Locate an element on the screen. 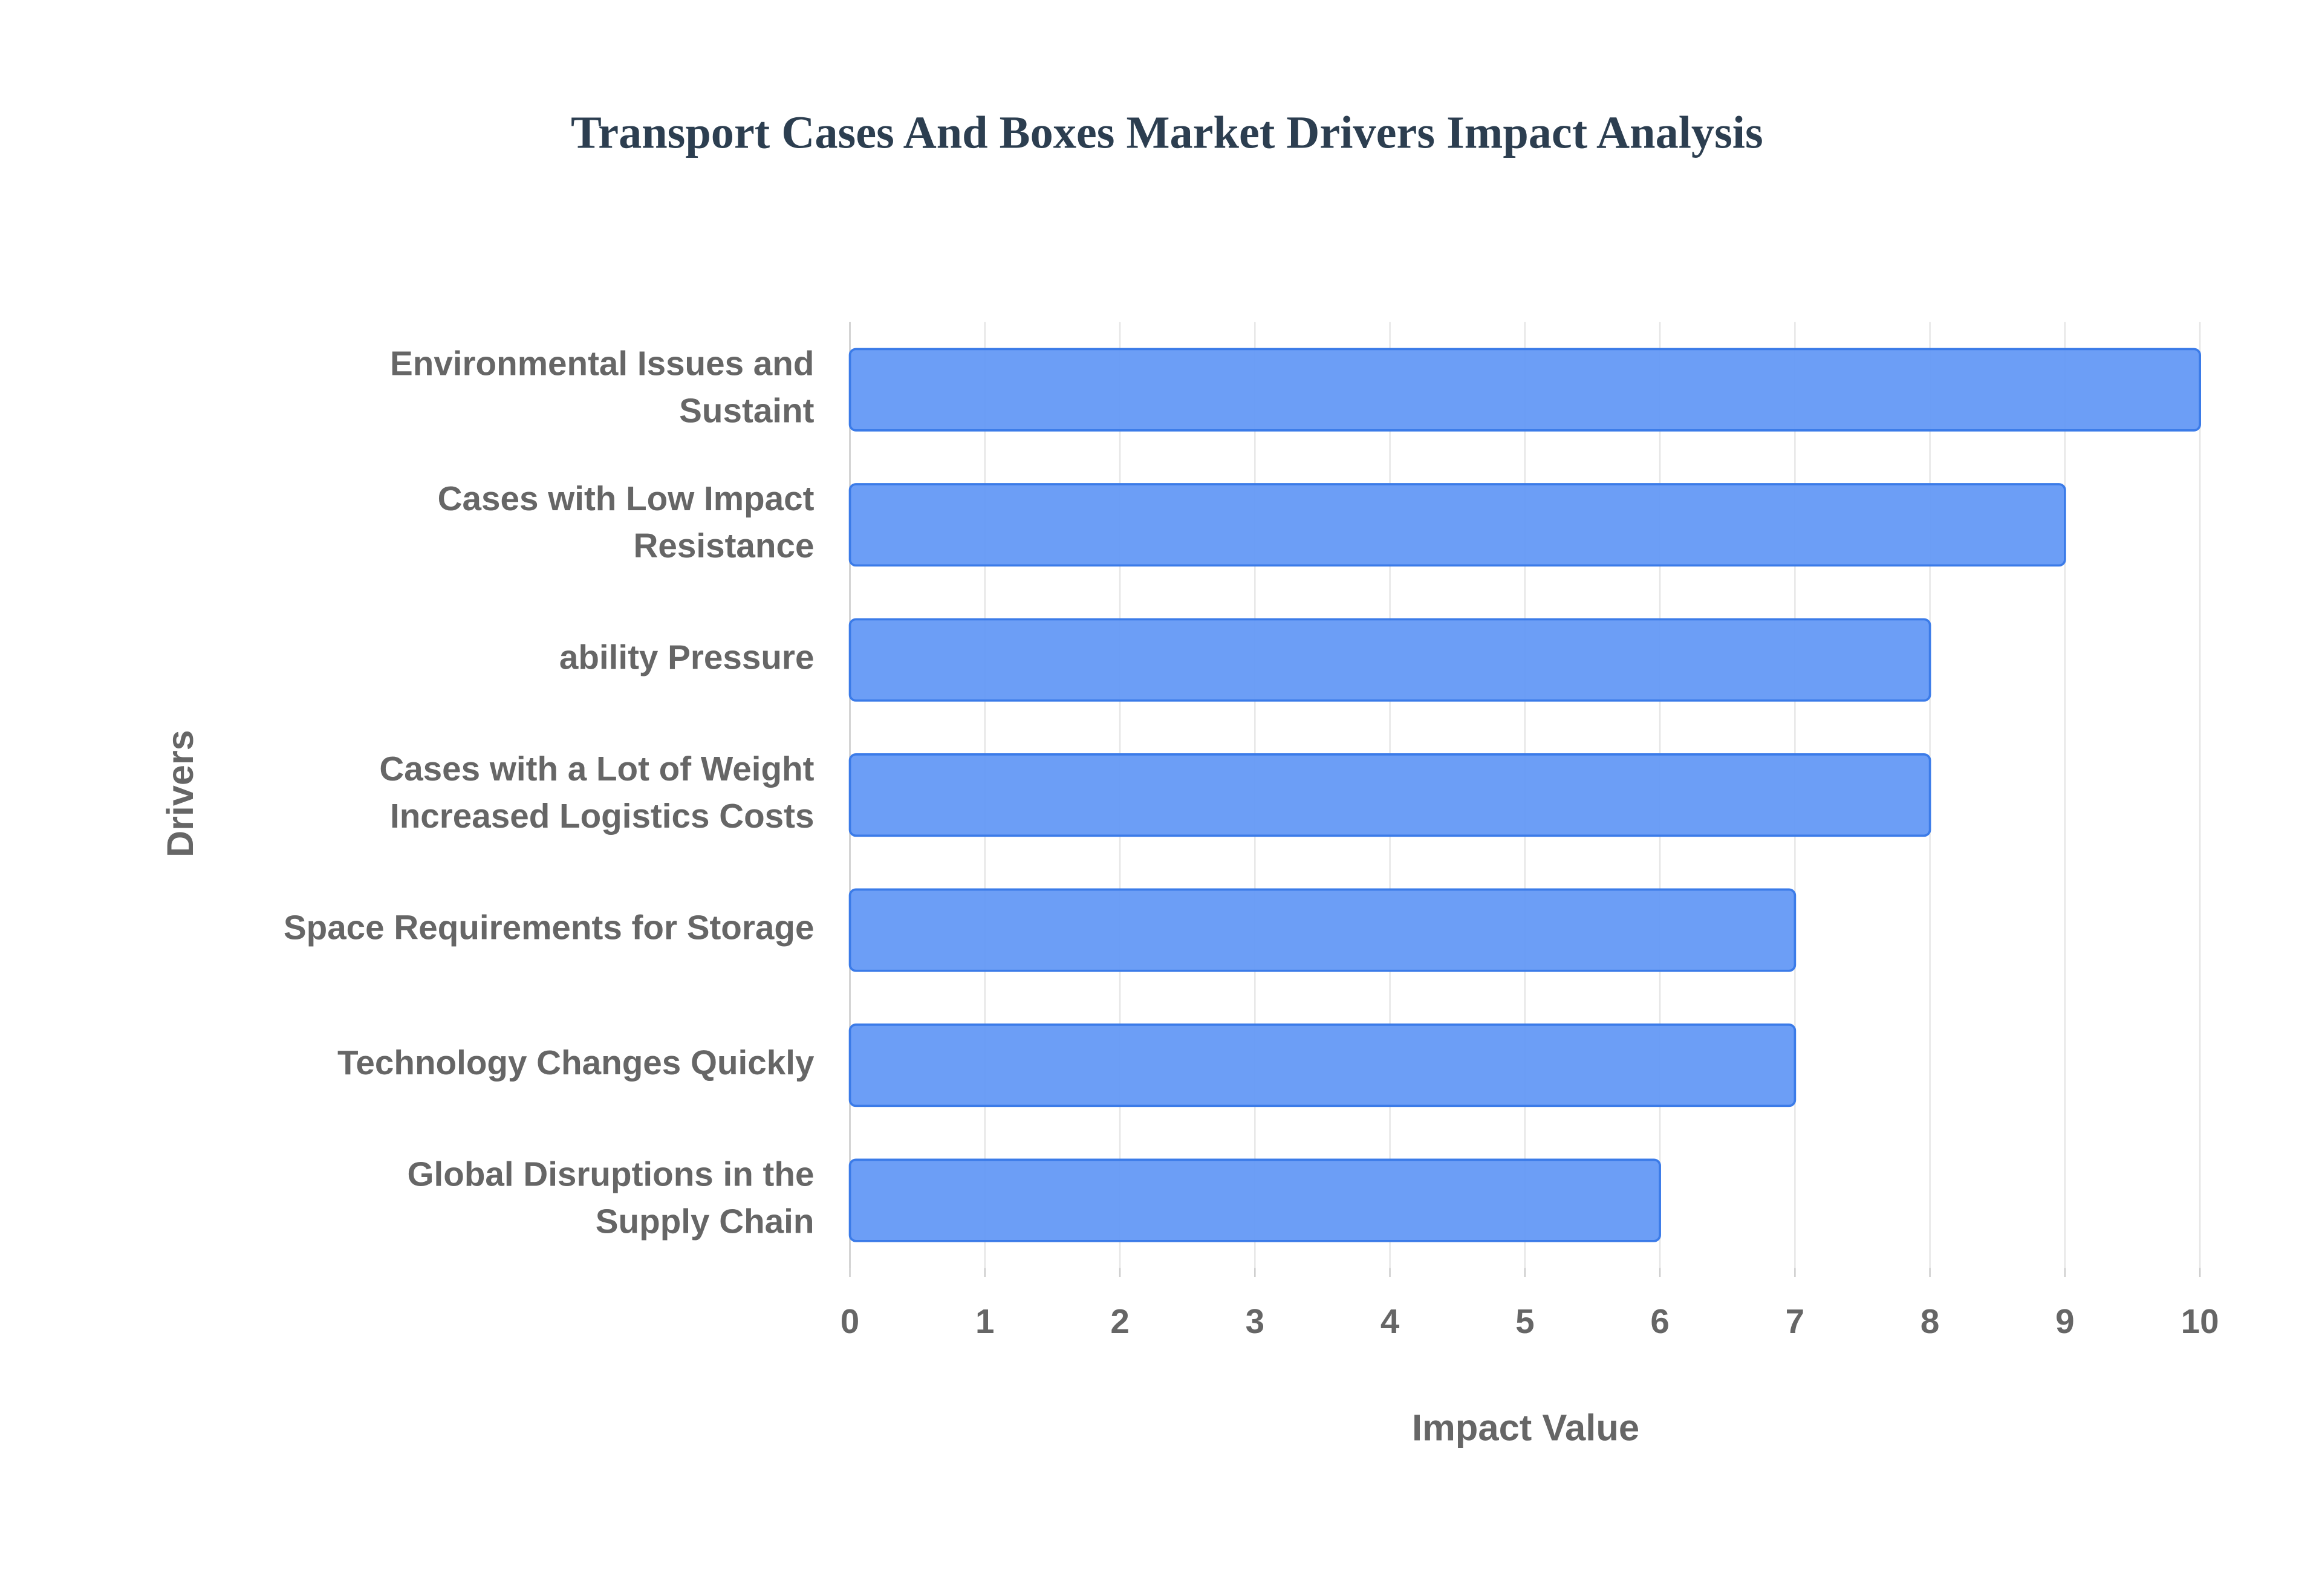  x-tick-label: 2 is located at coordinates (1119, 1321).